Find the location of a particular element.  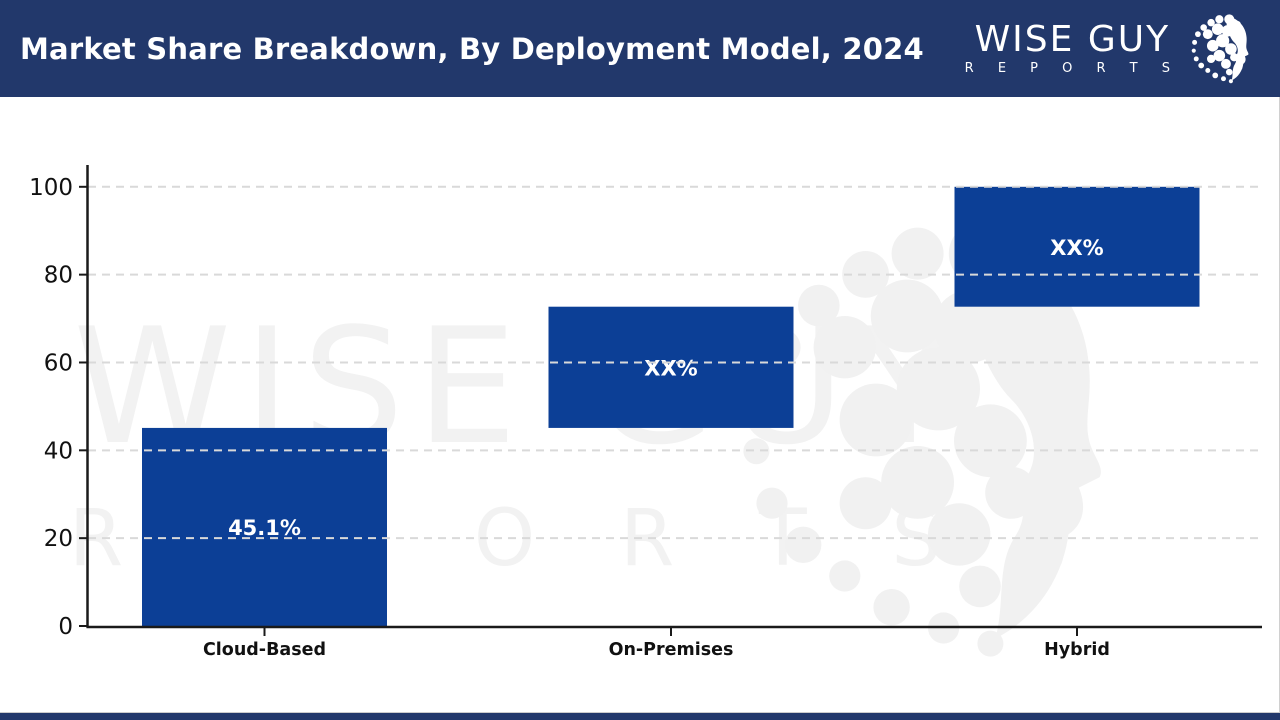

y-tick-label-60: 60 is located at coordinates (58, 363).